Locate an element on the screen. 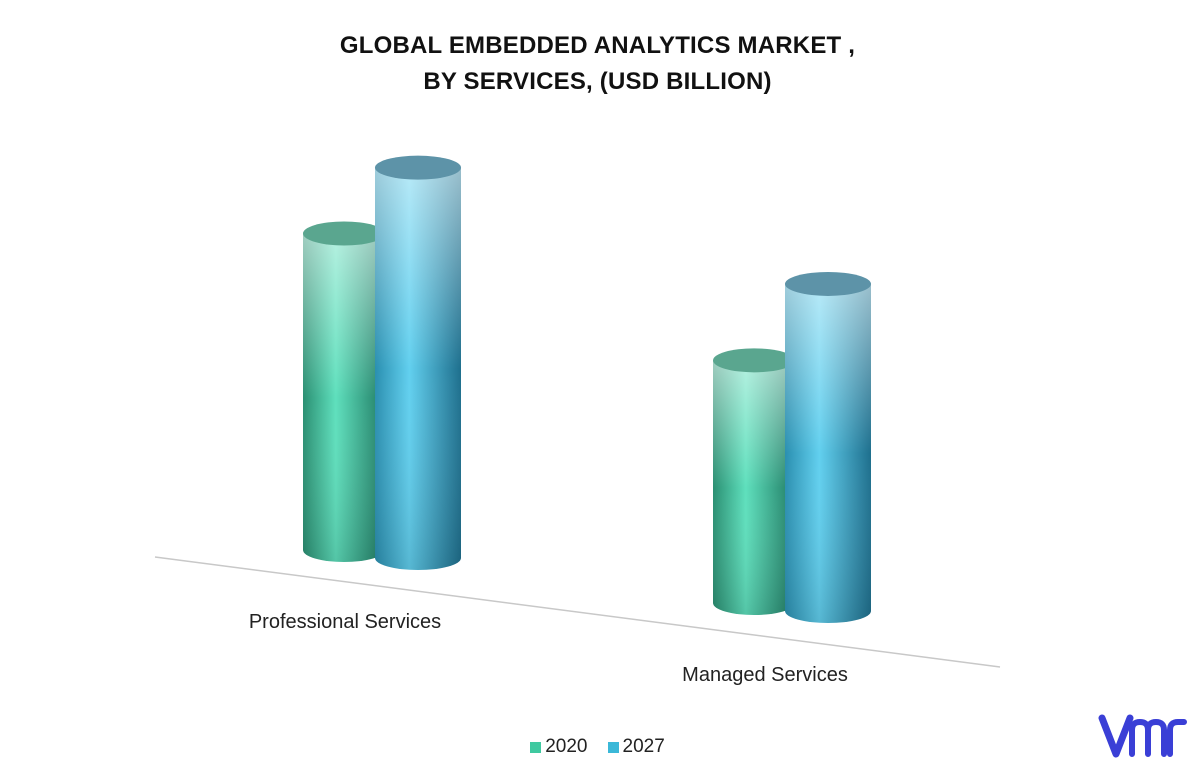  x-axis-line is located at coordinates (577, 612).